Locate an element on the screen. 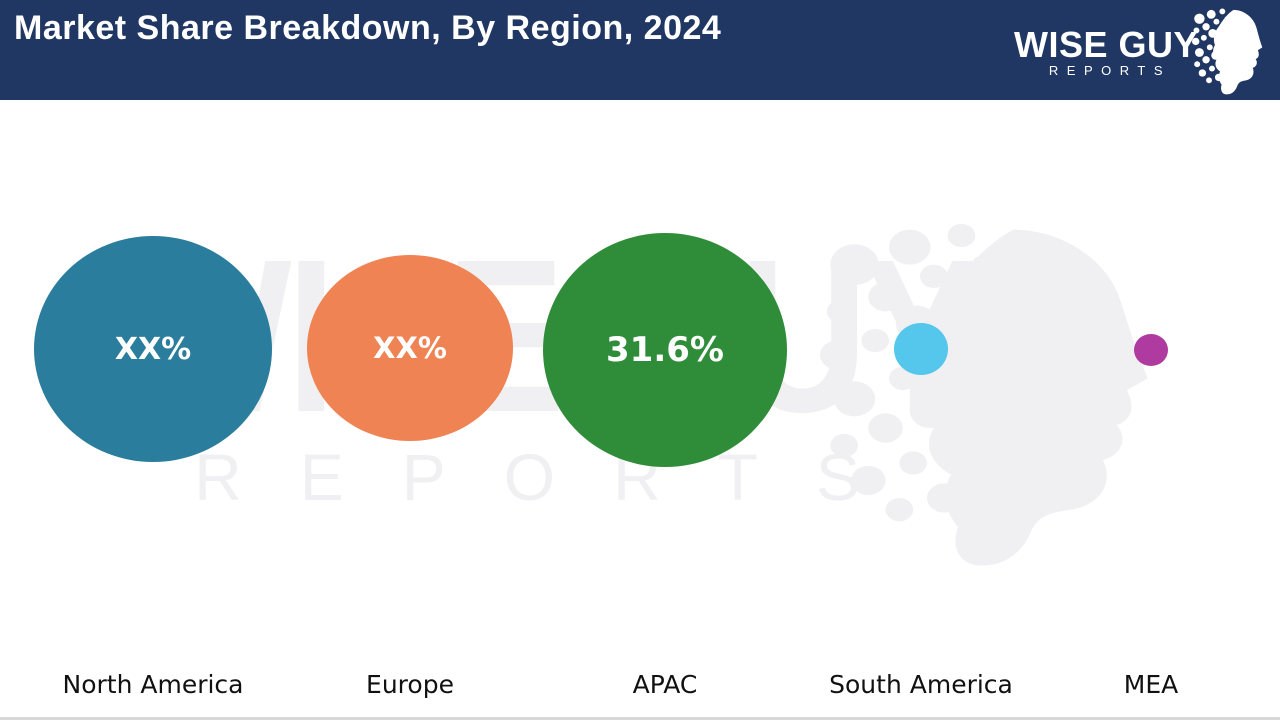 The width and height of the screenshot is (1280, 720). category-label-south-america: South America is located at coordinates (921, 684).